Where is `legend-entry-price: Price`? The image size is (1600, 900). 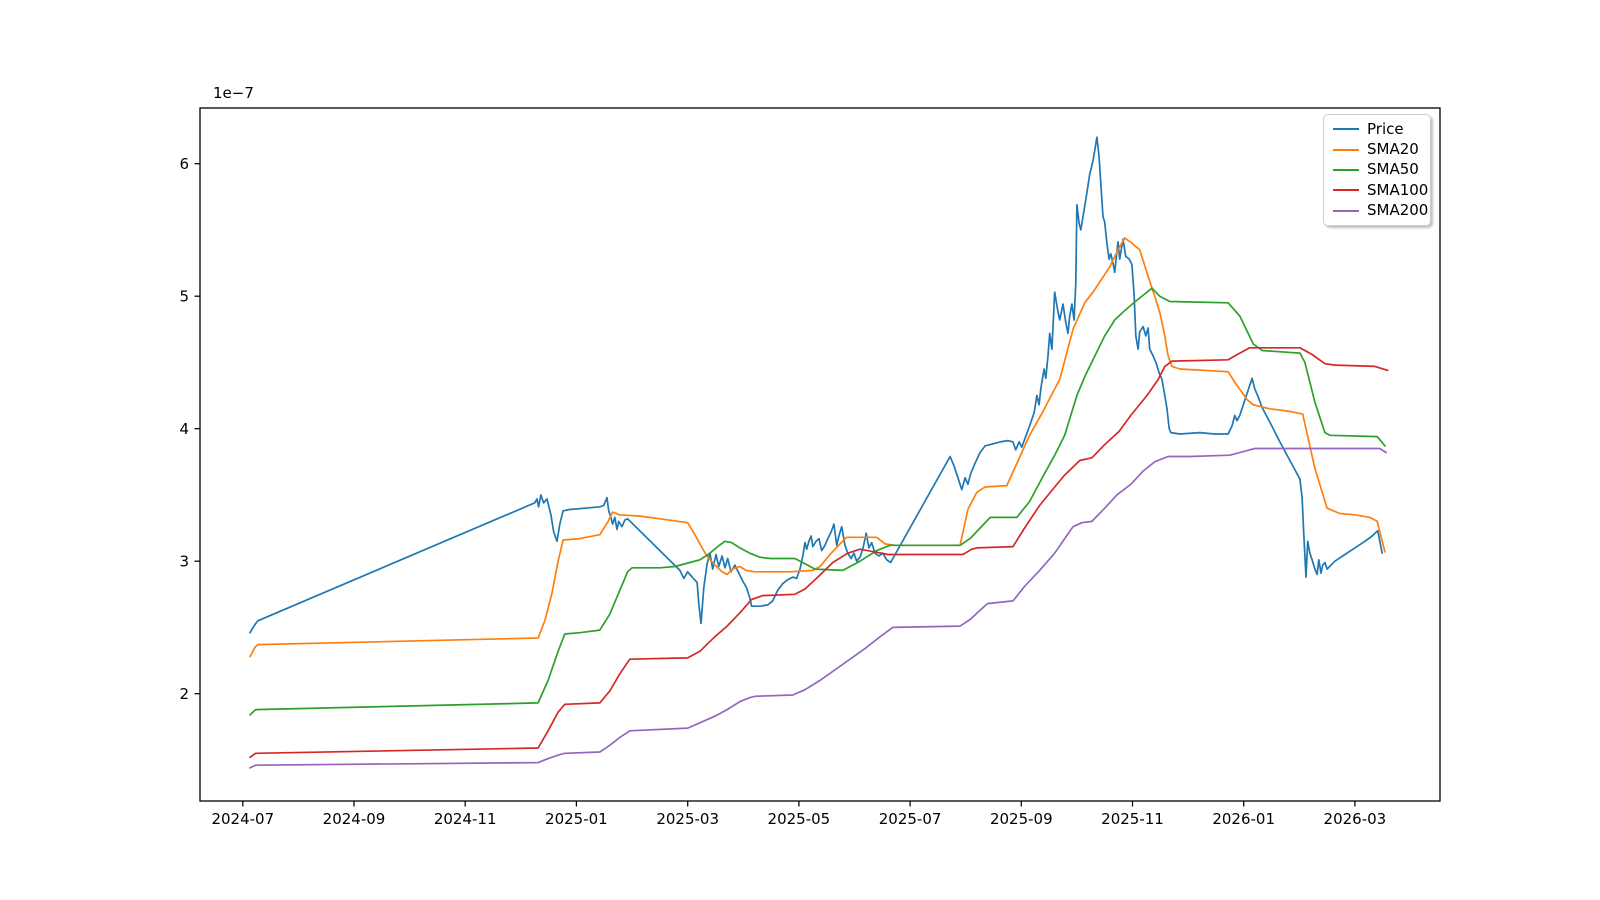
legend-entry-price: Price is located at coordinates (1377, 128).